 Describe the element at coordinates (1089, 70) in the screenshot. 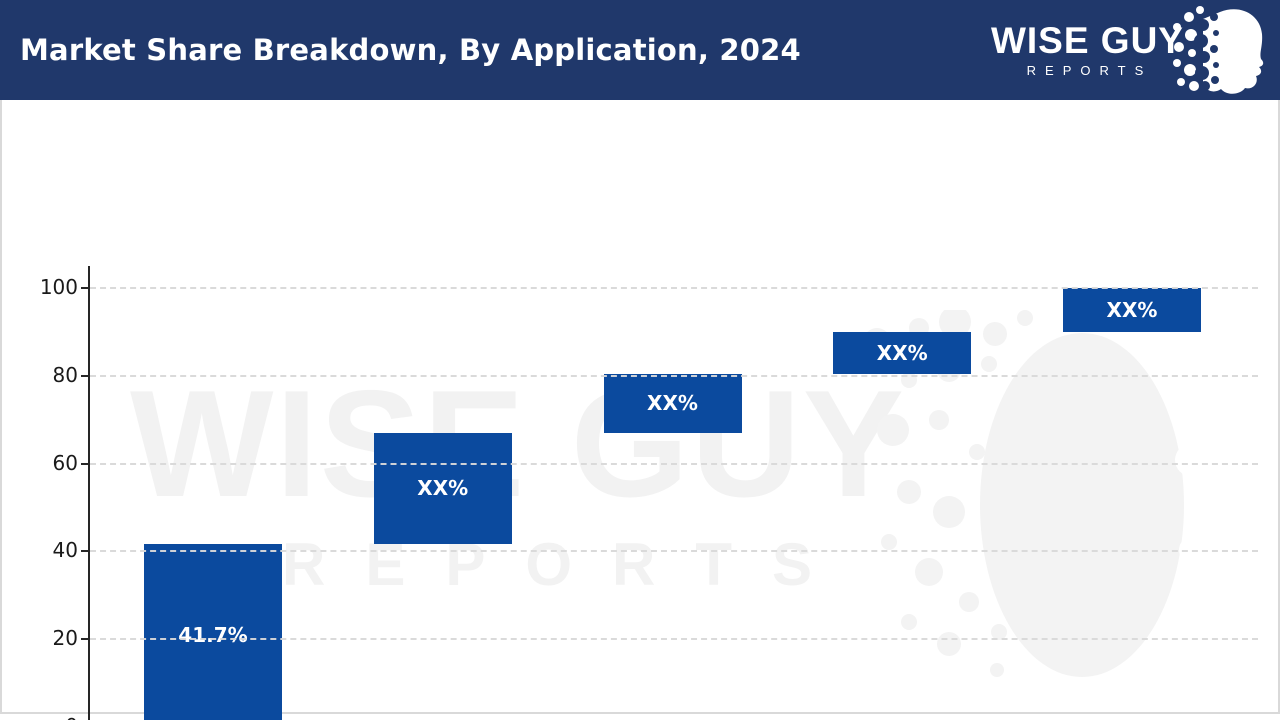

I see `logo-subtitle: REPORTS` at that location.